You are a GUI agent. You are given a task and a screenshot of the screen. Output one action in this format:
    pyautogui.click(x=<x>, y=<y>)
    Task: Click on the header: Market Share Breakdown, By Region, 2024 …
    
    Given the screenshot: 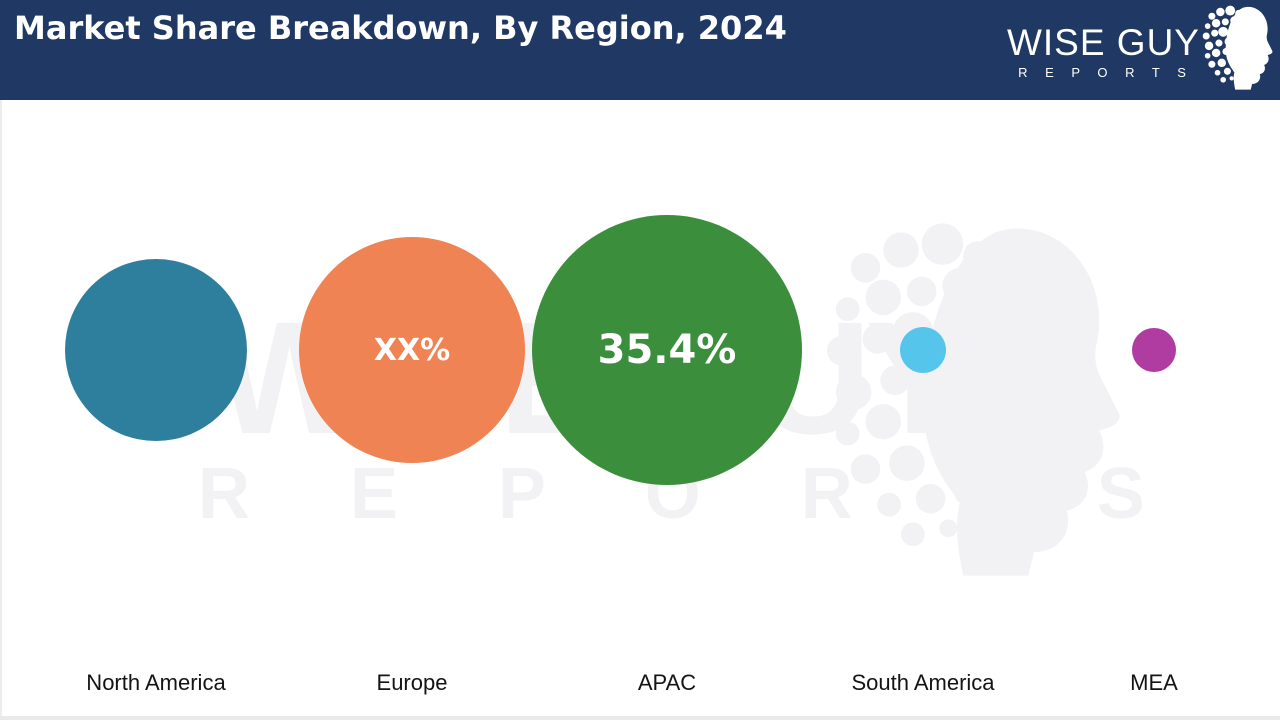 What is the action you would take?
    pyautogui.click(x=640, y=50)
    